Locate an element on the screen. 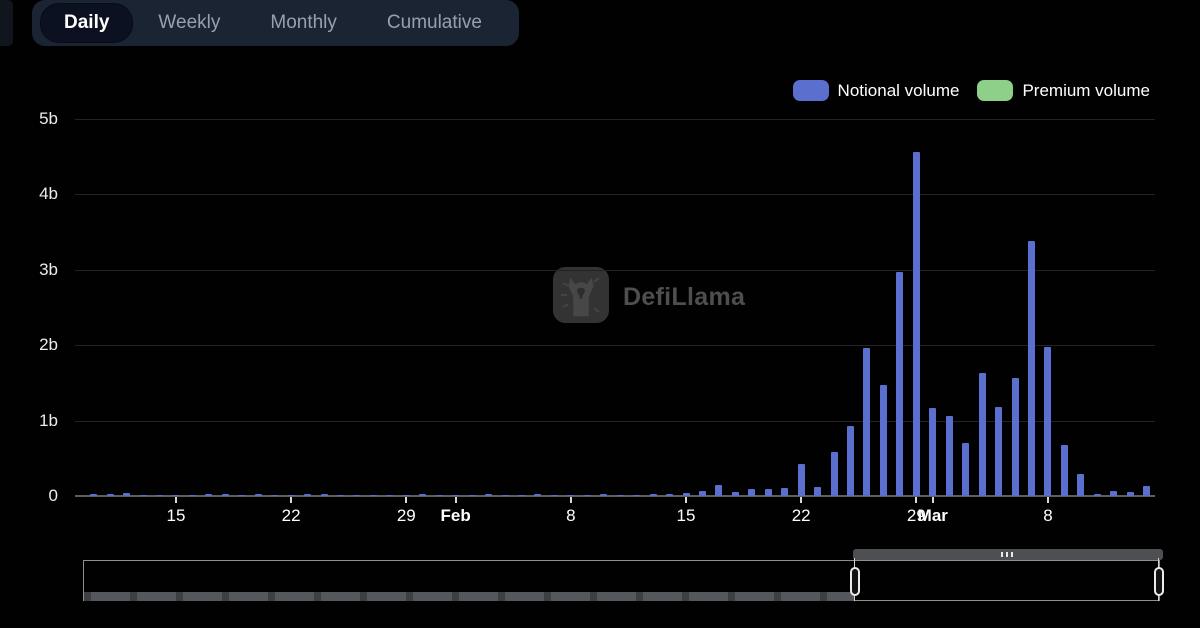 This screenshot has height=628, width=1200. chart-legend: Notional volume Premium volume is located at coordinates (971, 90).